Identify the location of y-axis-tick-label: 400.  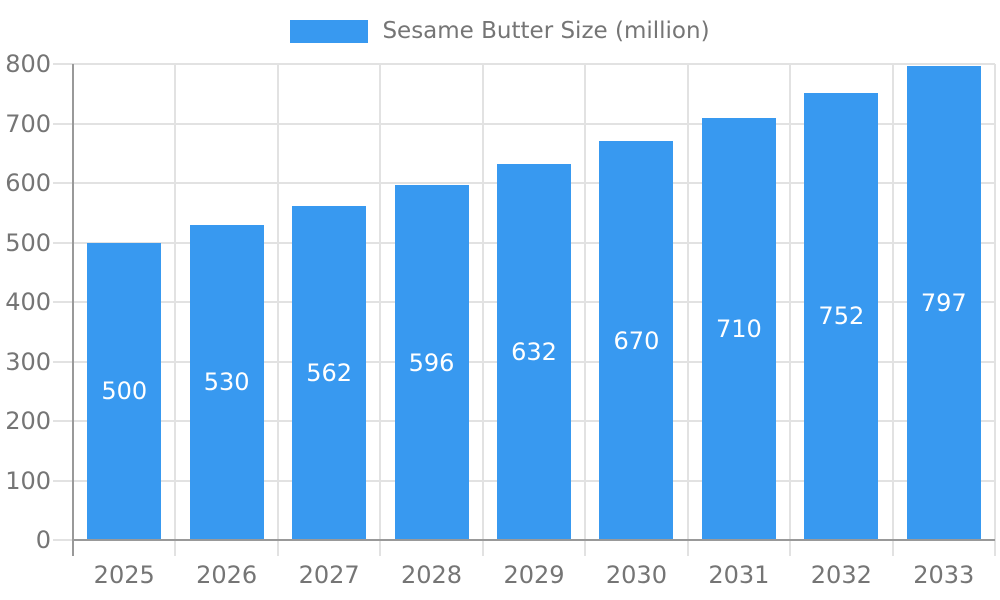
(28, 302).